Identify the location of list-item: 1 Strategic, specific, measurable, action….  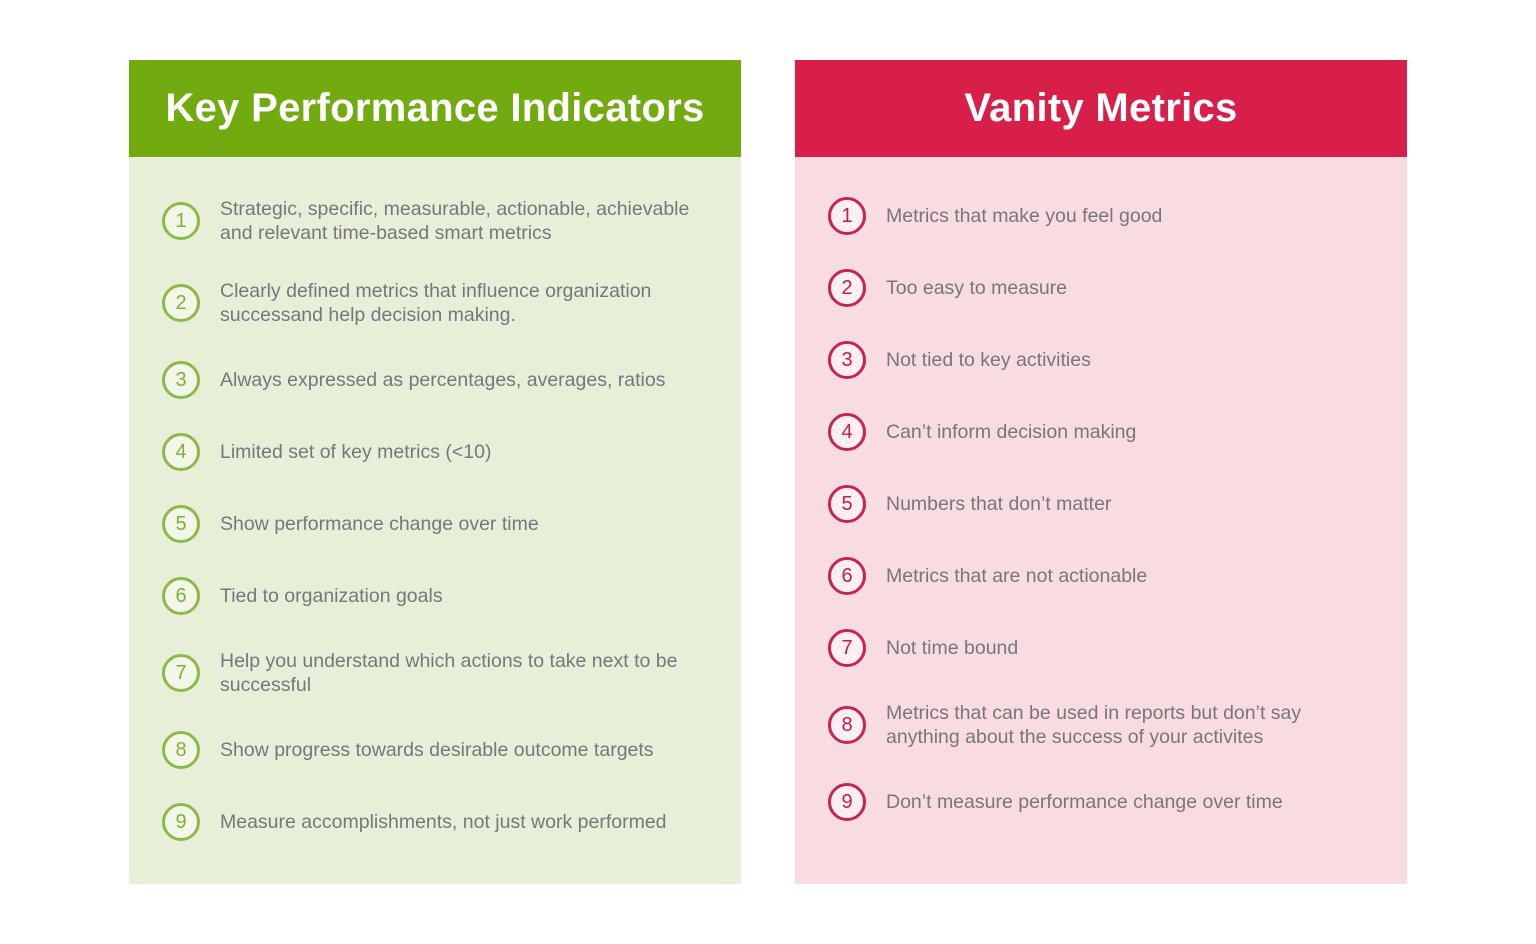
(436, 221).